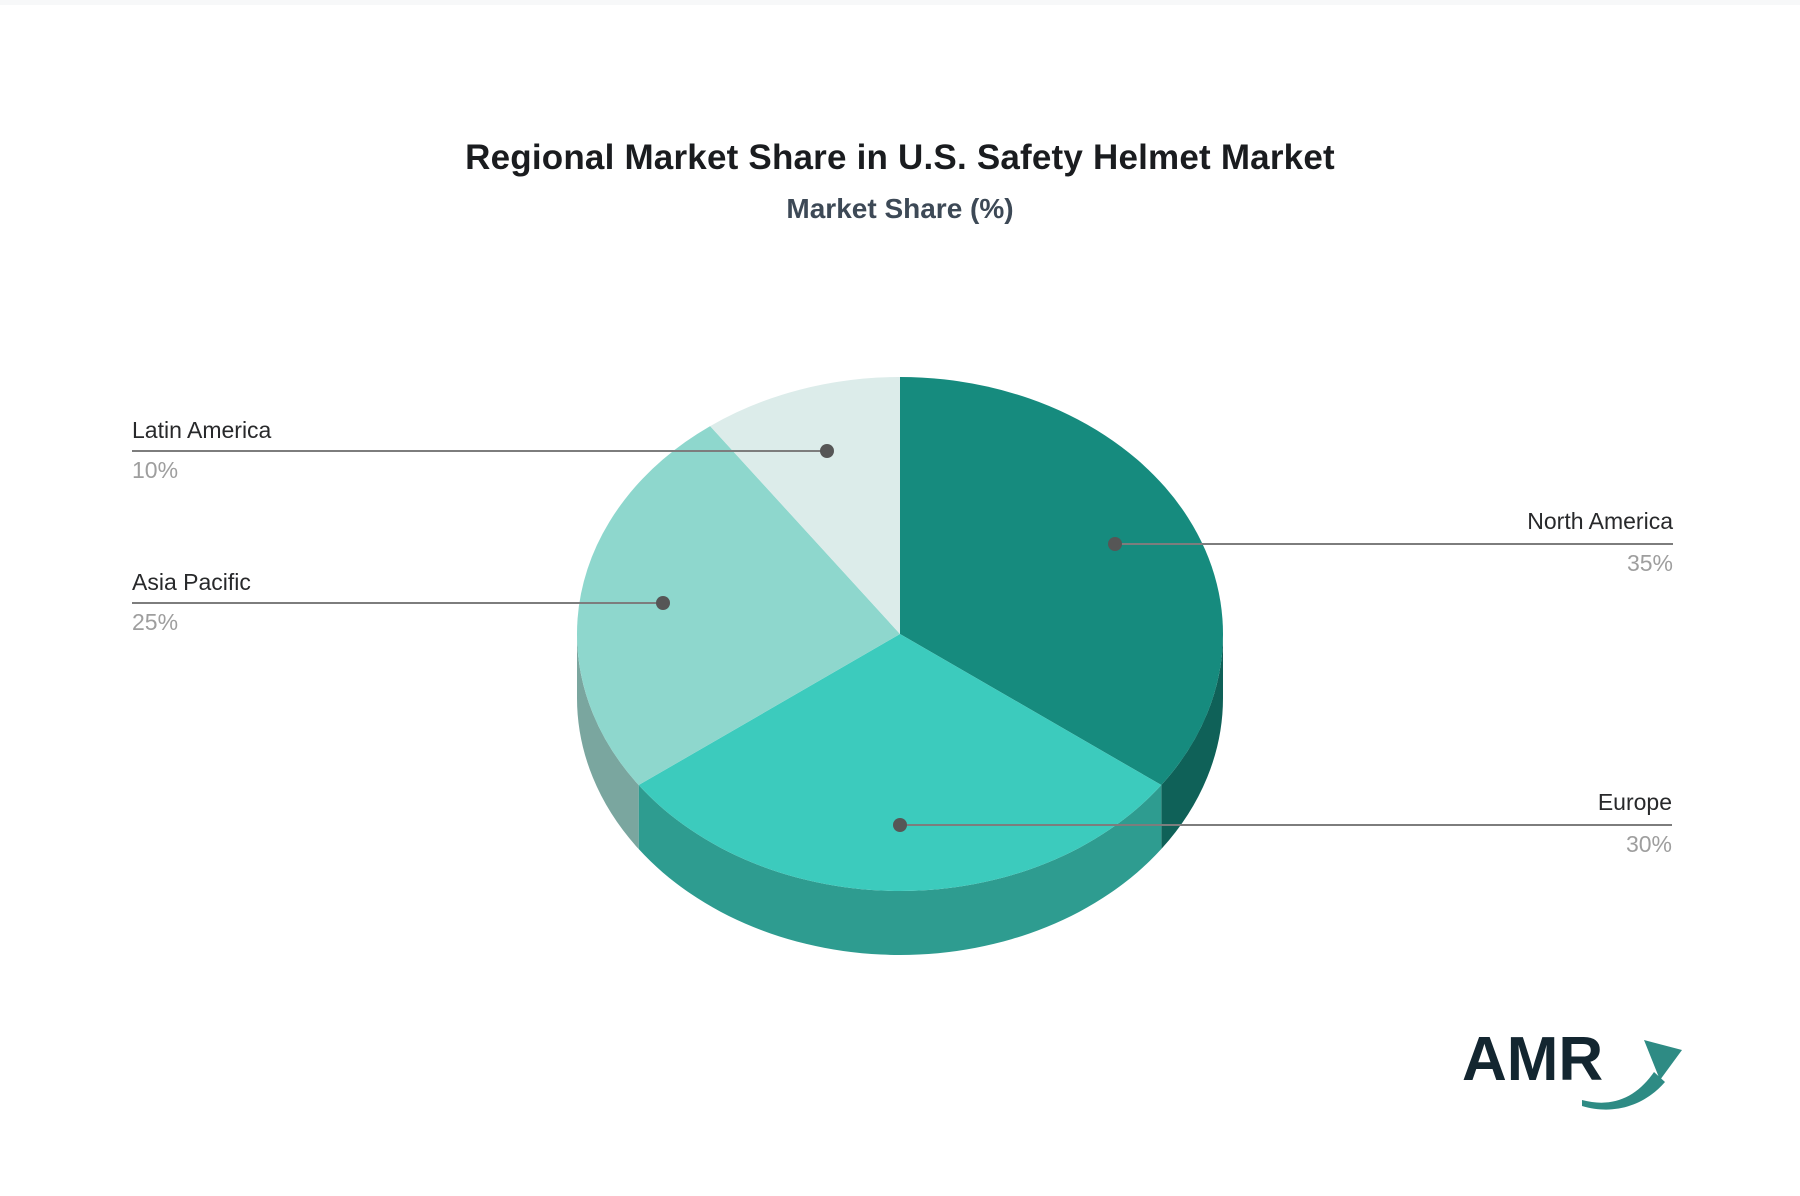  Describe the element at coordinates (900, 208) in the screenshot. I see `chart-subtitle: Market Share (%)` at that location.